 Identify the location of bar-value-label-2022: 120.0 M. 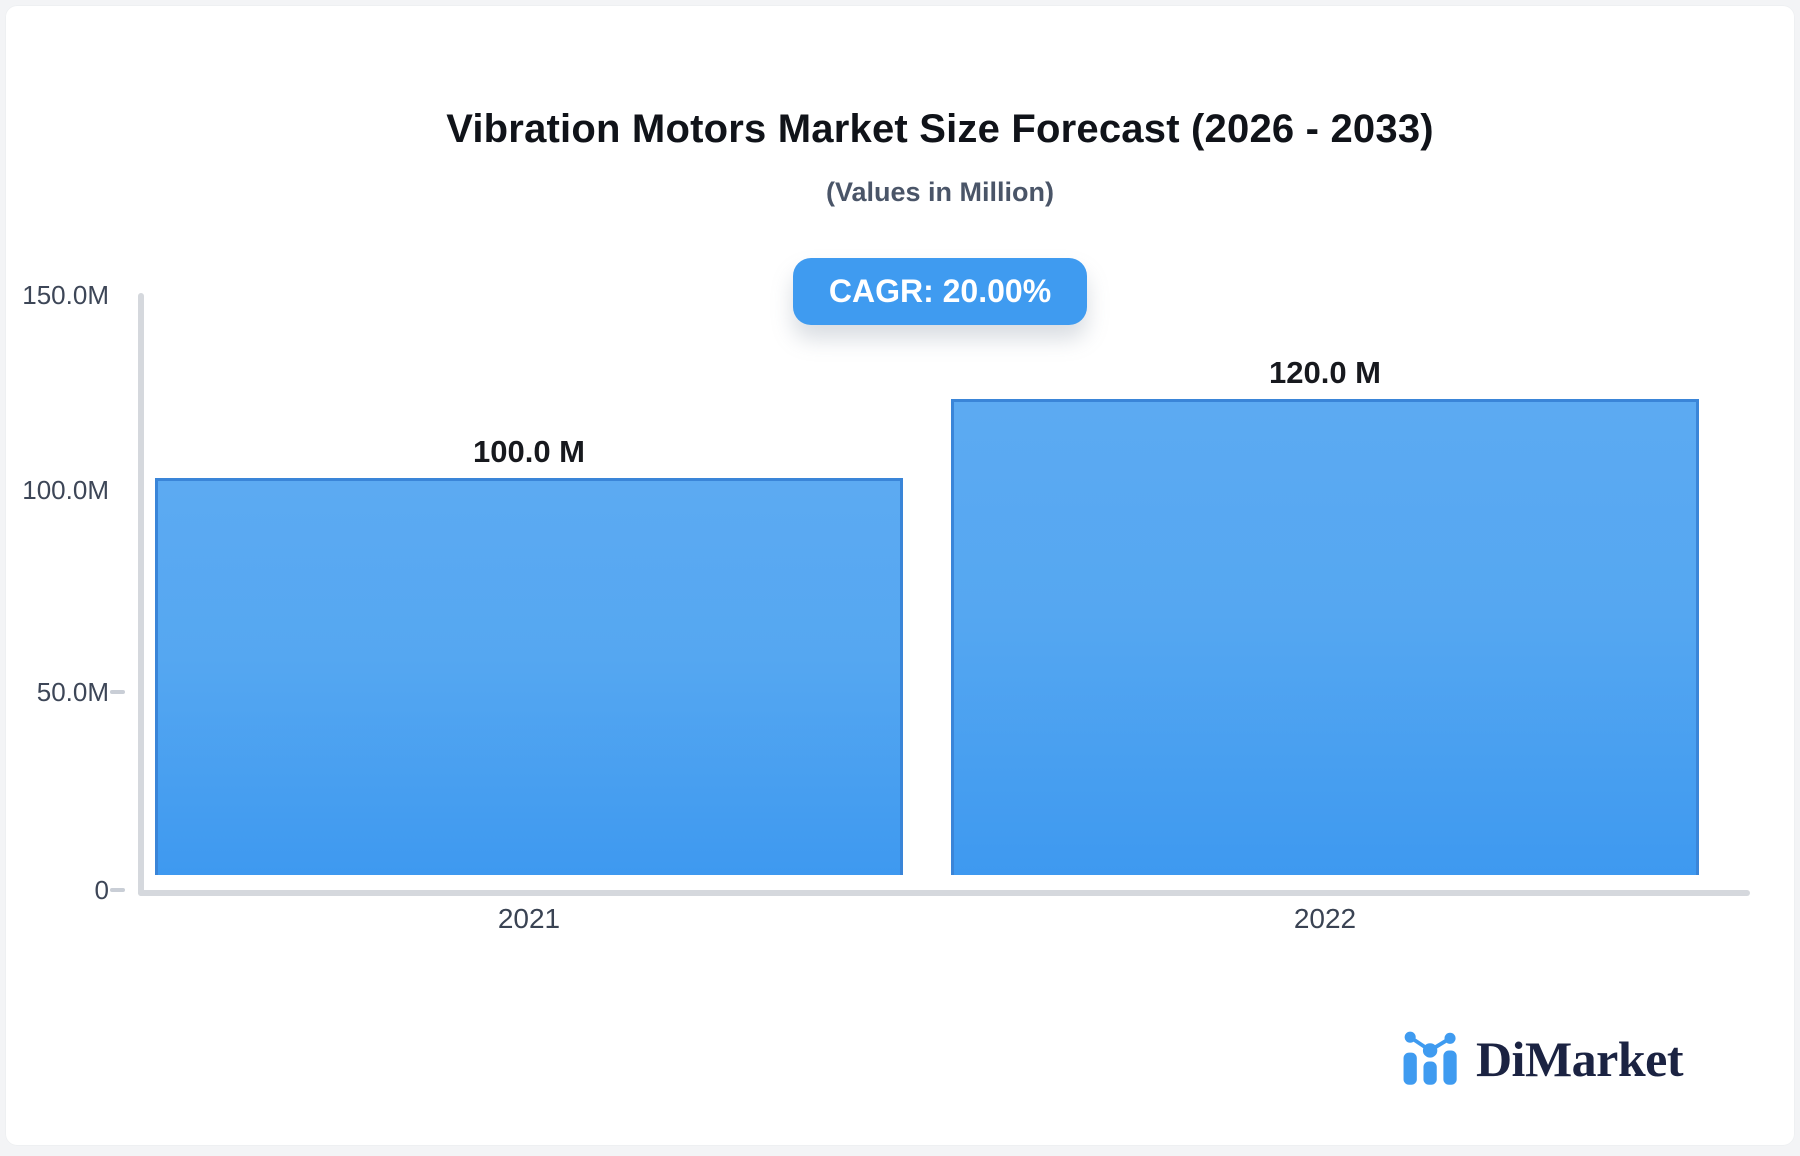
(1324, 372).